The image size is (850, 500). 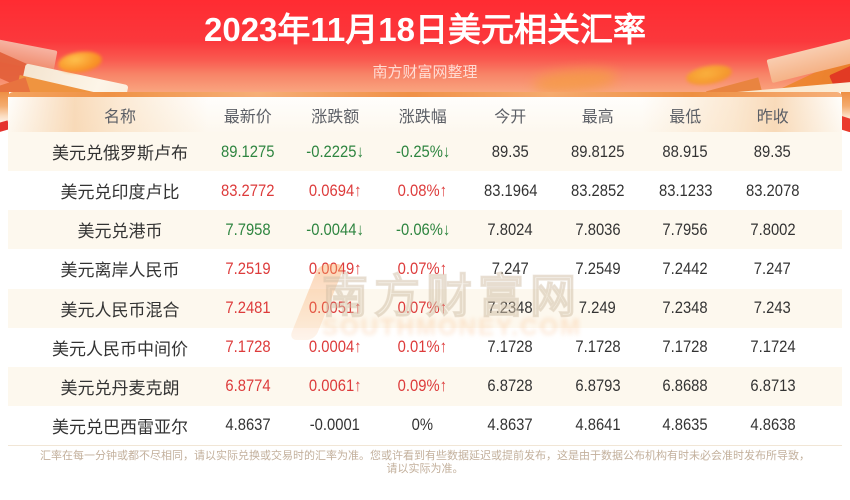 I want to click on cell-change-pct: 0.07%↑, so click(x=423, y=308).